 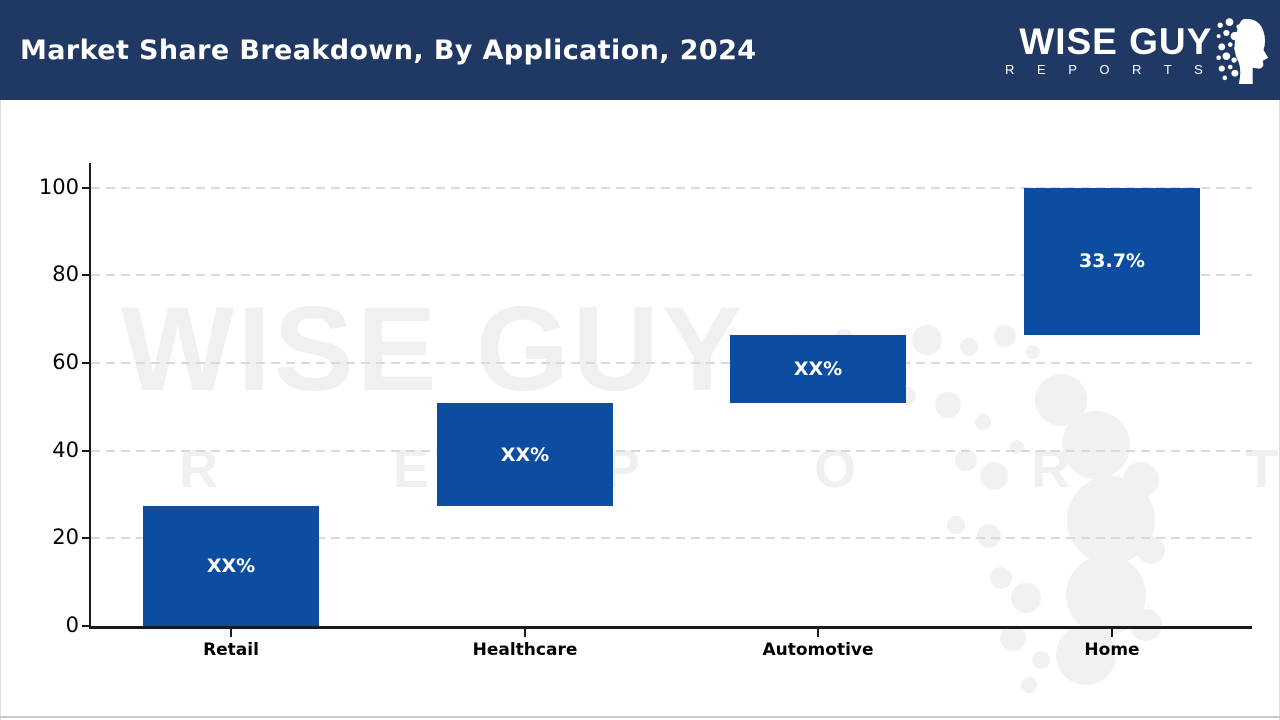 I want to click on bar-home: 33.7%, so click(x=1112, y=261).